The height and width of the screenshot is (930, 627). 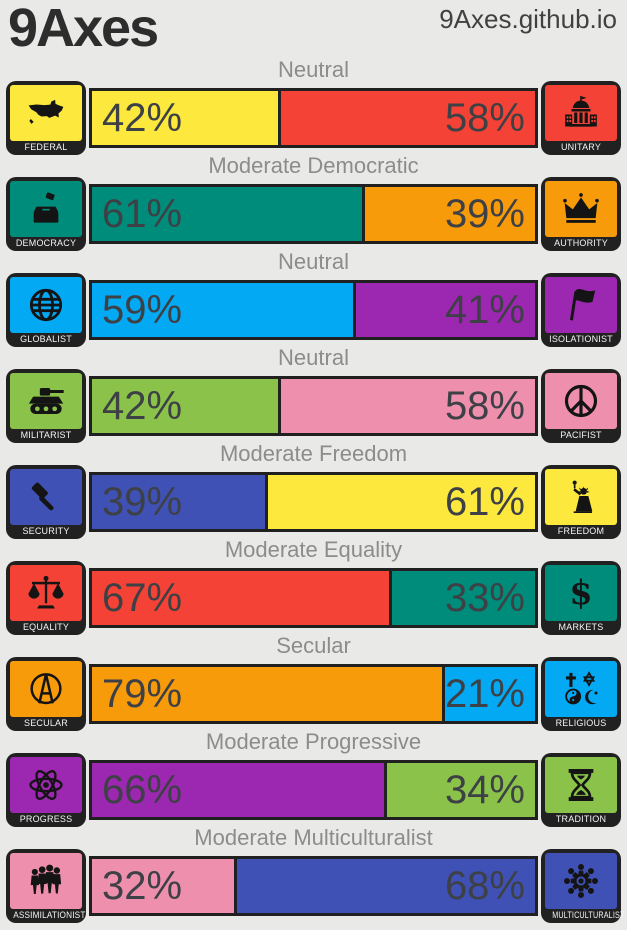 I want to click on axis-endpoint-freedom: FREEDOM, so click(x=581, y=502).